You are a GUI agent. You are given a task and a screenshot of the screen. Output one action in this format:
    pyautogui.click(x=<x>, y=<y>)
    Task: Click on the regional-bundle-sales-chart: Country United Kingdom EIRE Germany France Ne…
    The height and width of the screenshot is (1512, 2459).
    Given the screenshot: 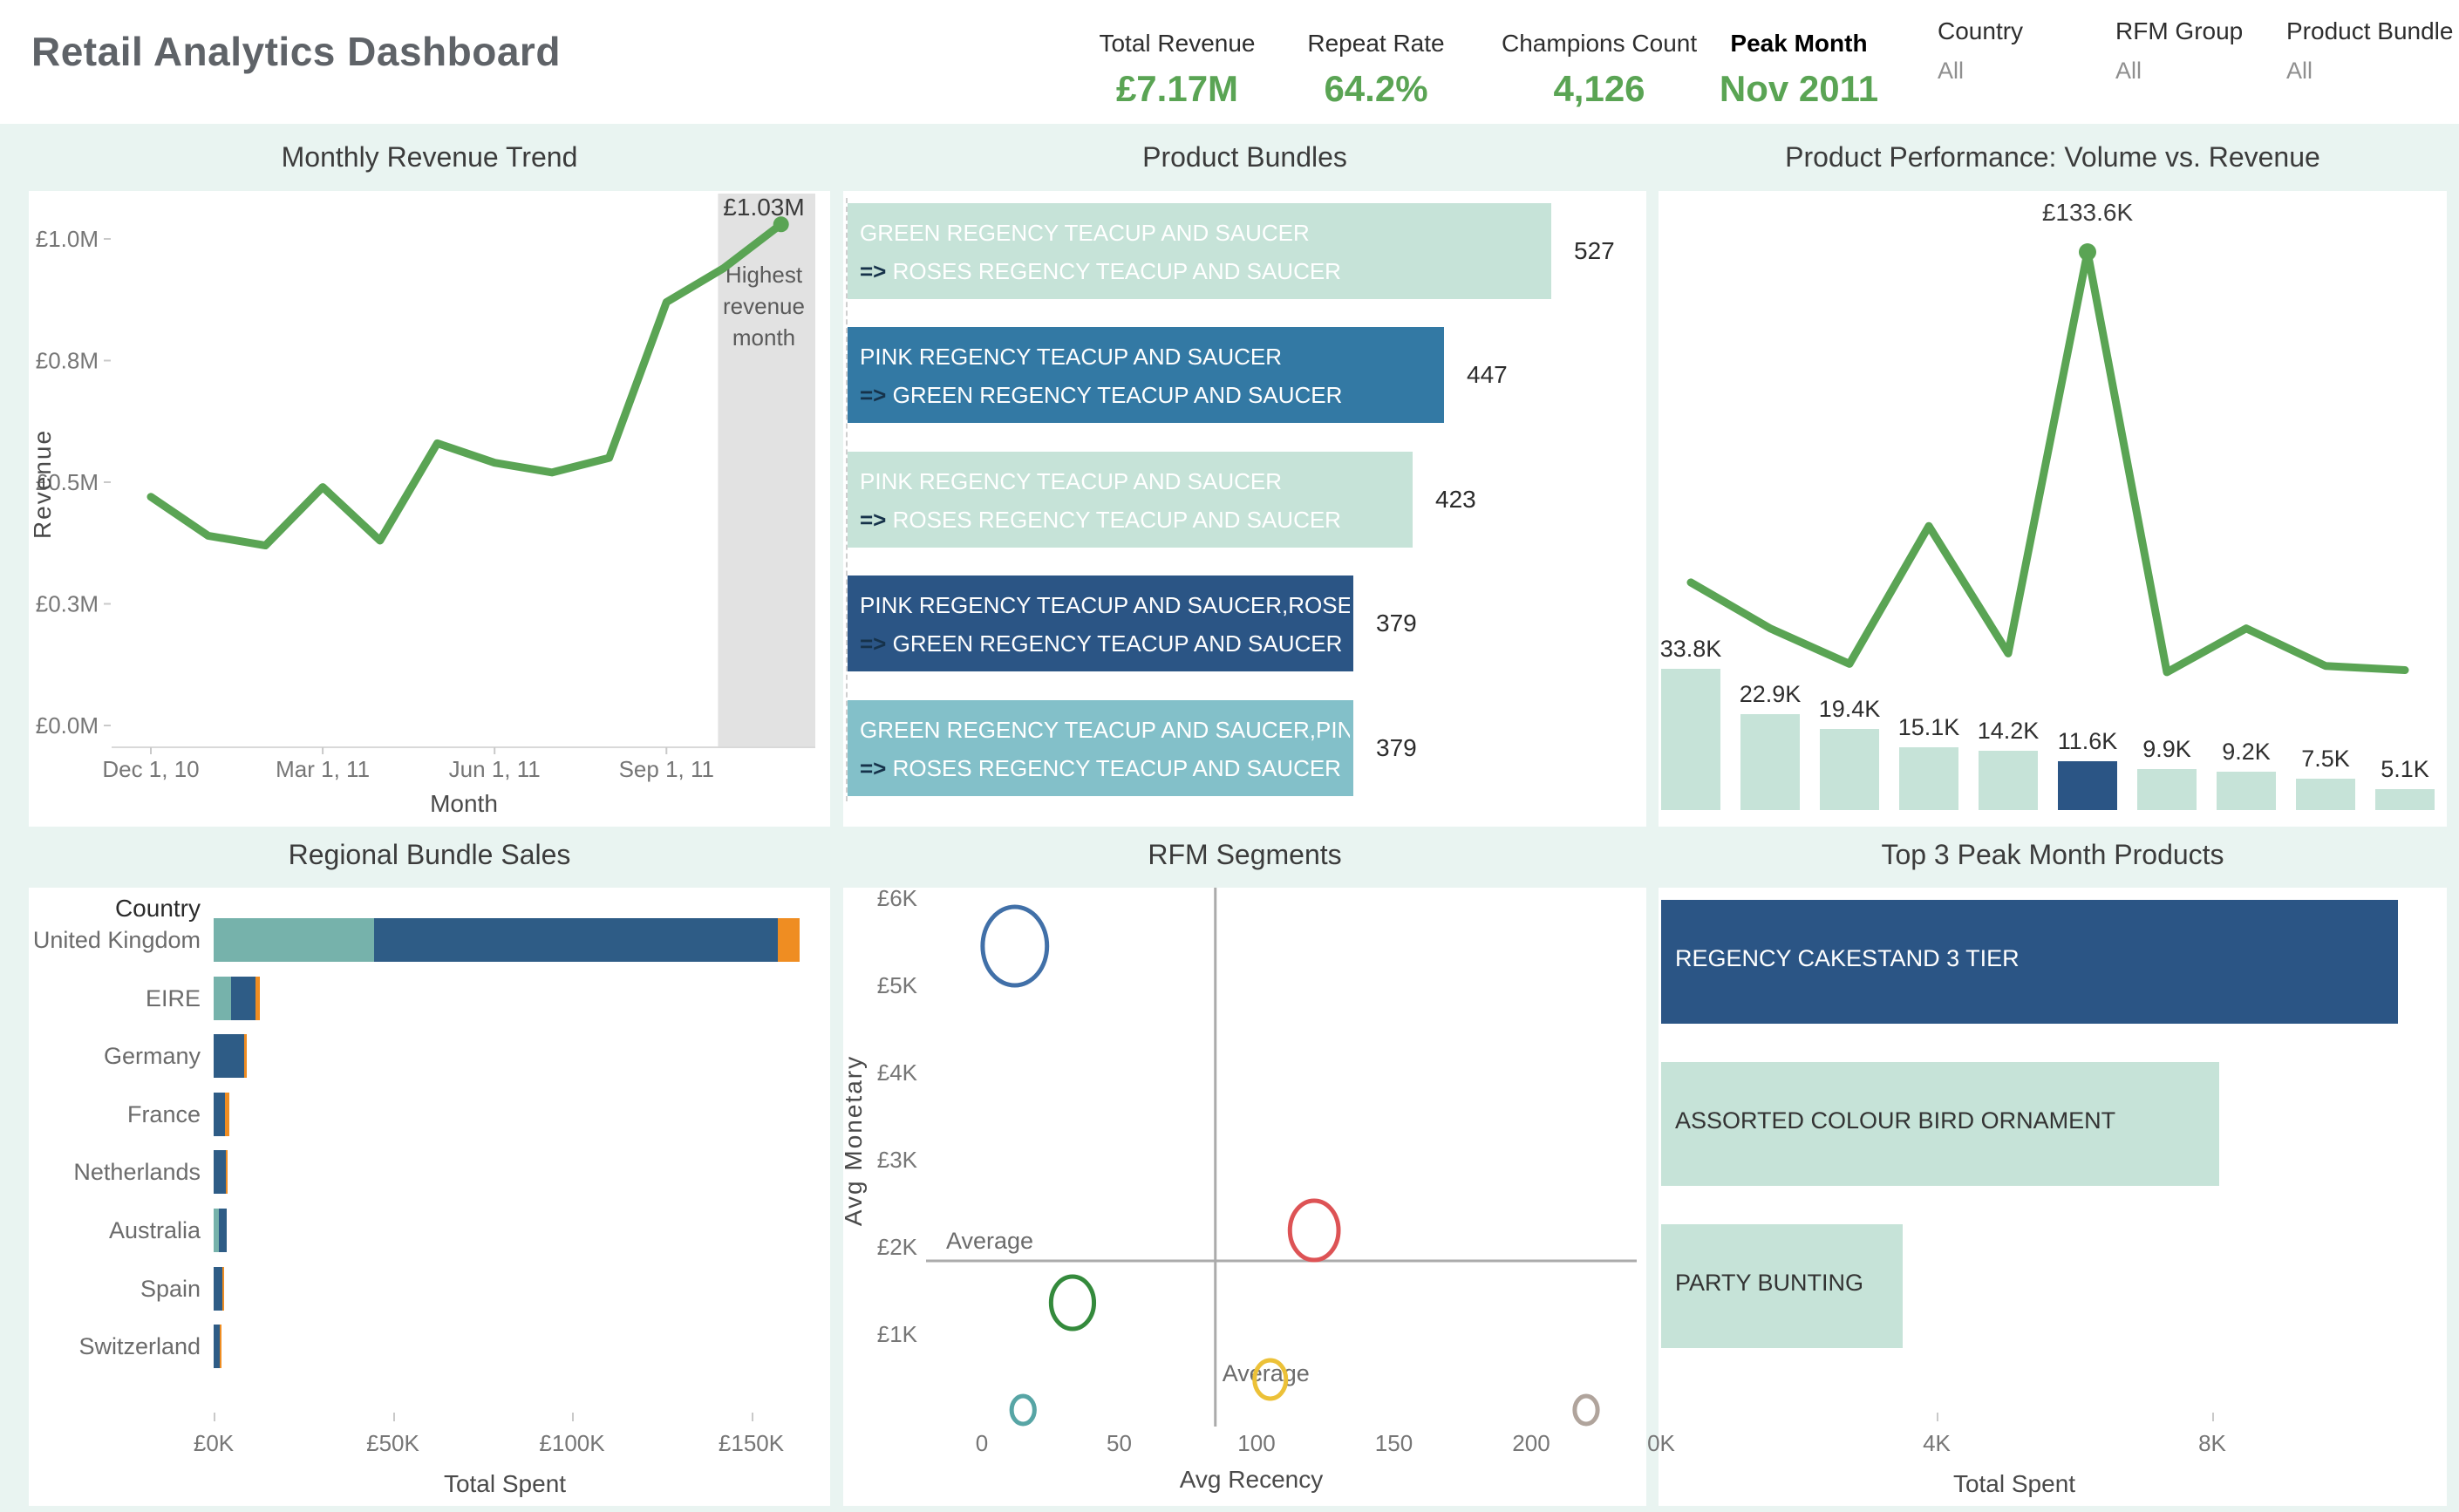 What is the action you would take?
    pyautogui.click(x=429, y=1197)
    